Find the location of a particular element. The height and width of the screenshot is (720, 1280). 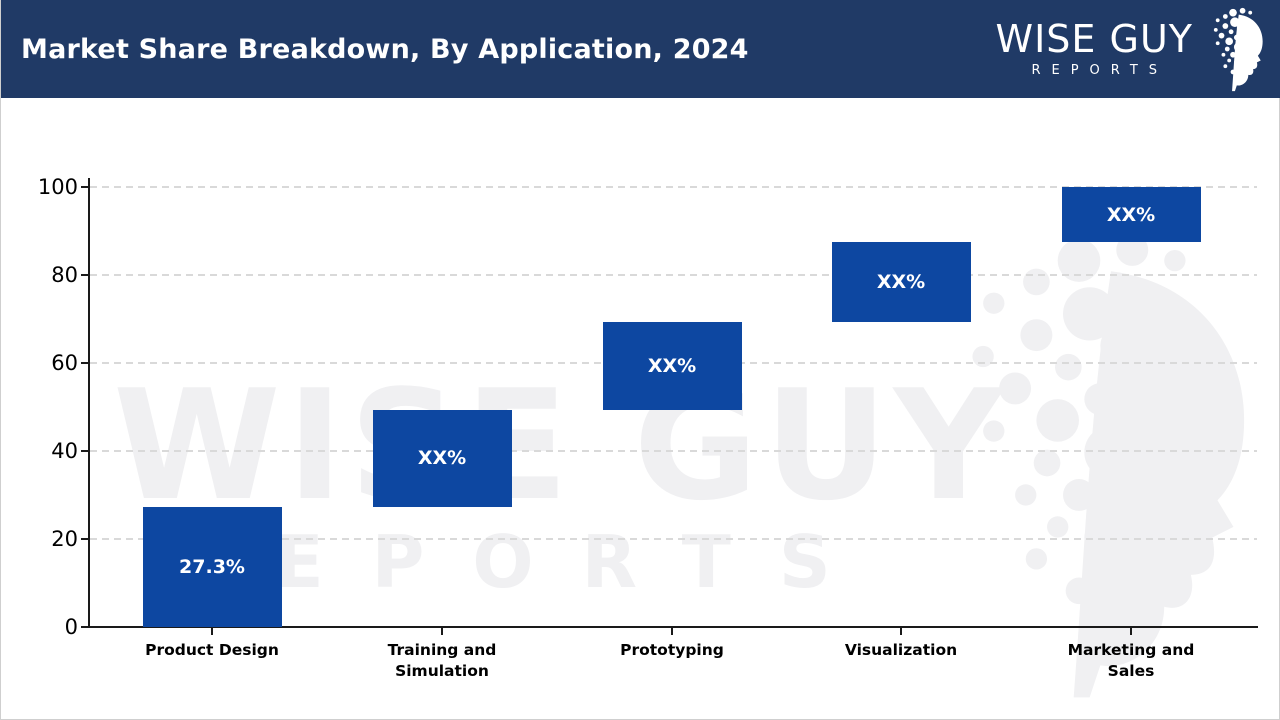

y-tick-label: 20 is located at coordinates (64, 539).